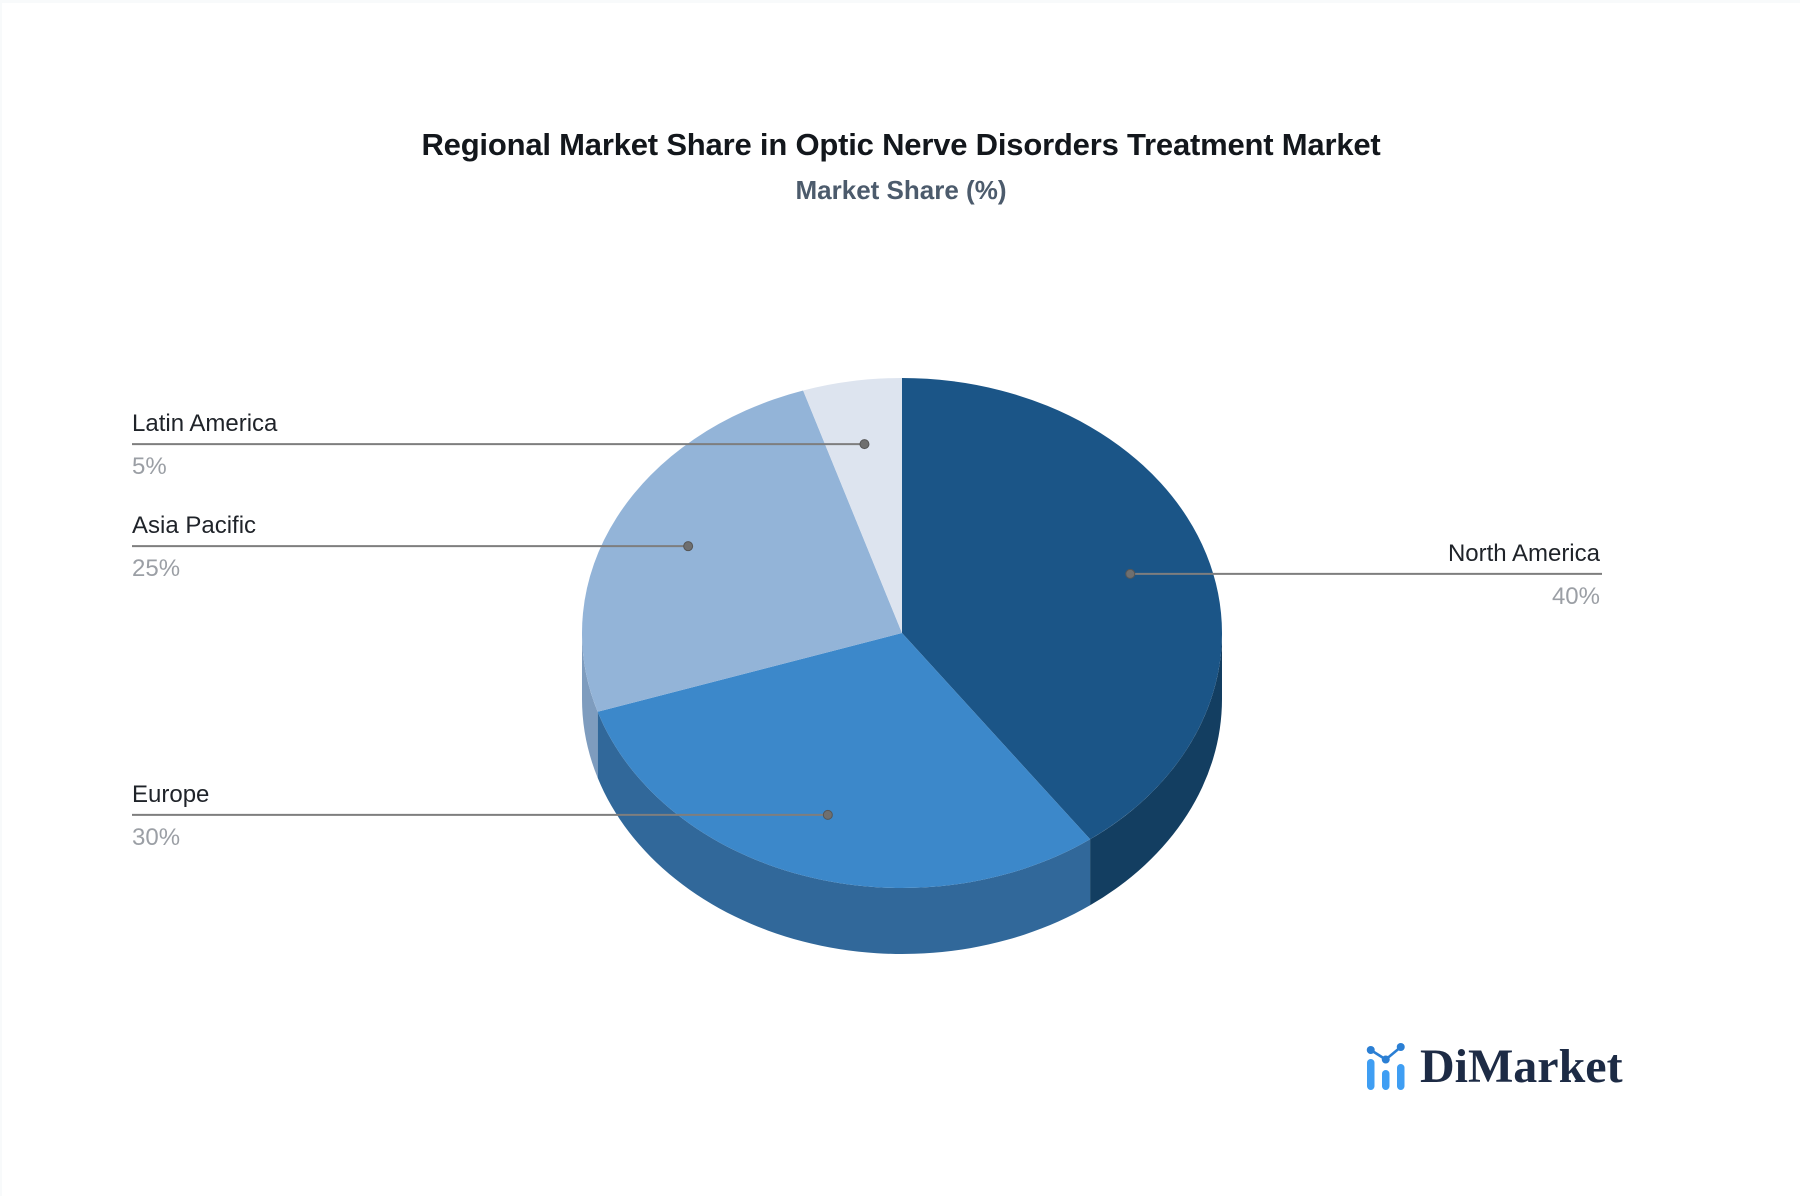 The height and width of the screenshot is (1196, 1800). What do you see at coordinates (852, 505) in the screenshot?
I see `pie-slice-latin-america` at bounding box center [852, 505].